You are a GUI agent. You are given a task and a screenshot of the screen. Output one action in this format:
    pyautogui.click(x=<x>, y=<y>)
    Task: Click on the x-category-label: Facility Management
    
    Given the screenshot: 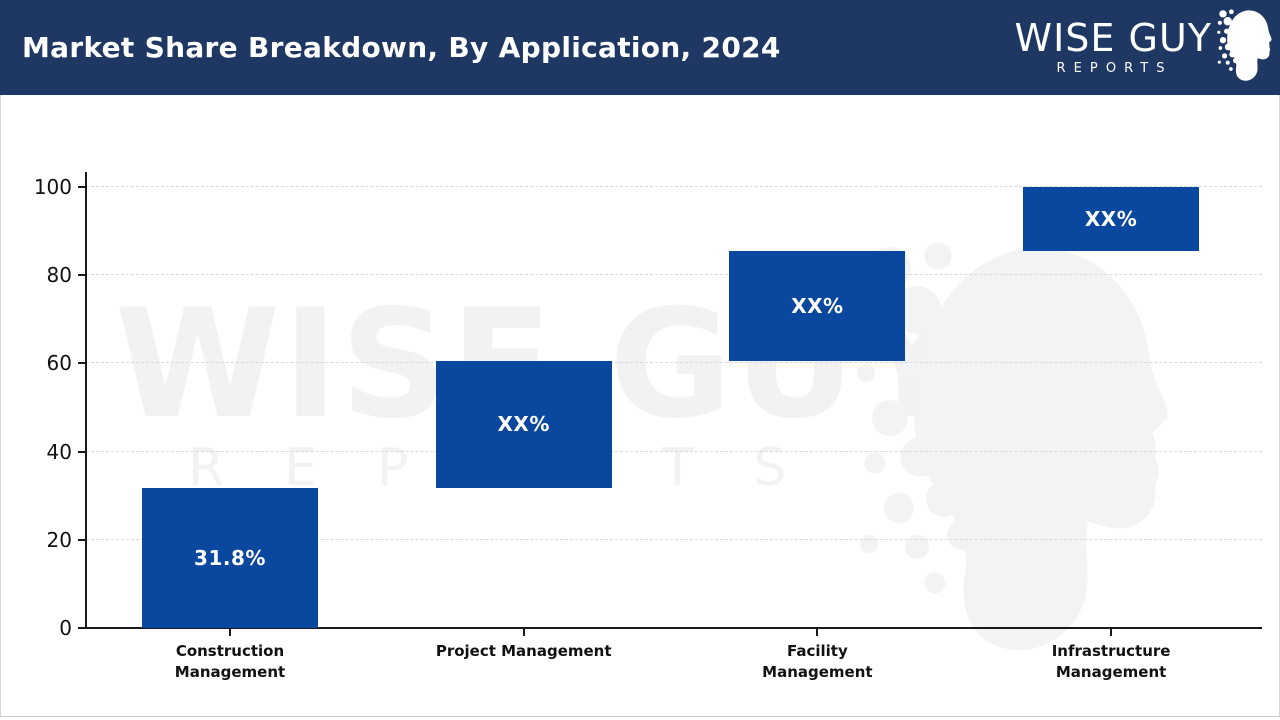 What is the action you would take?
    pyautogui.click(x=817, y=662)
    